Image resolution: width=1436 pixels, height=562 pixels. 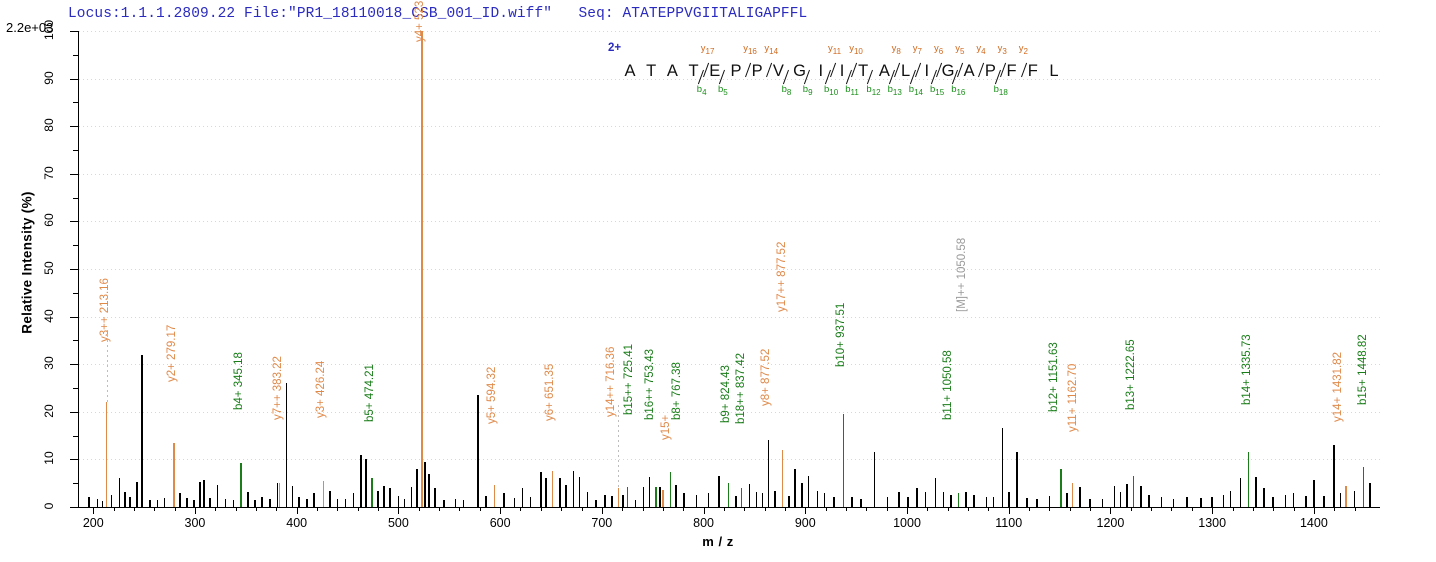 What do you see at coordinates (960, 49) in the screenshot?
I see `y-ion-label: y5` at bounding box center [960, 49].